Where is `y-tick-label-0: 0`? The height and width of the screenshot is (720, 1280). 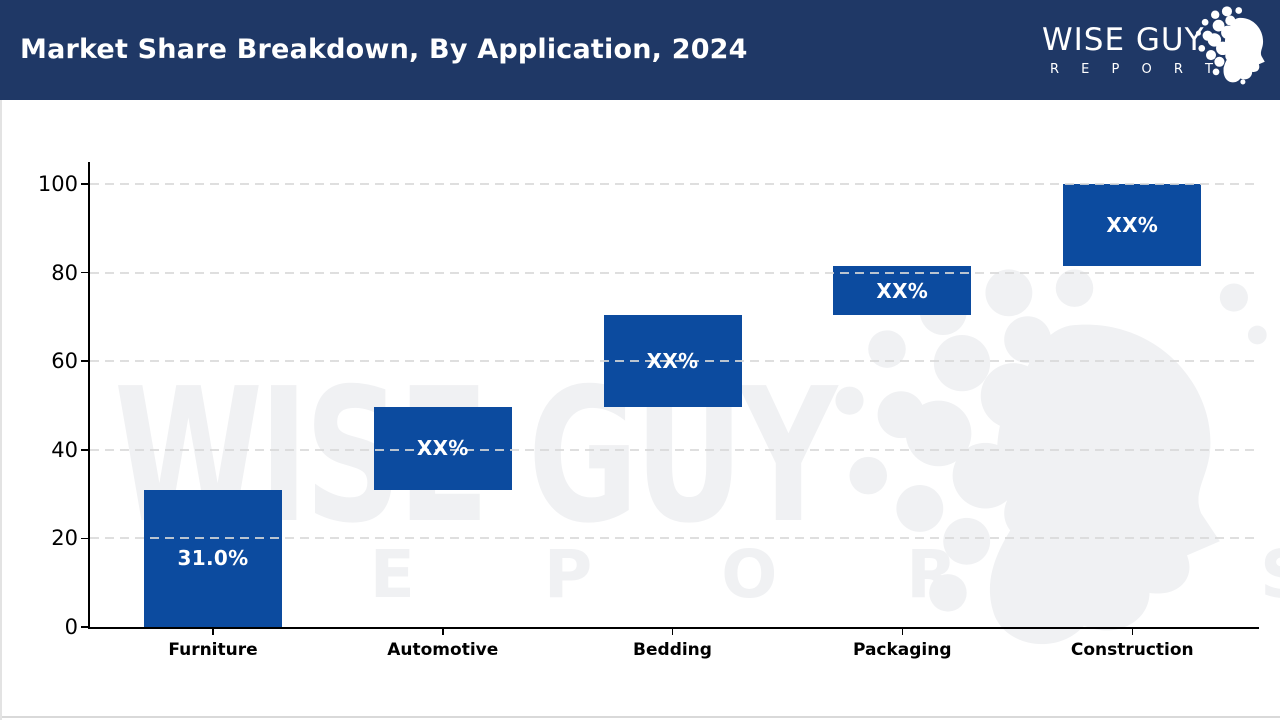
y-tick-label-0: 0 is located at coordinates (71, 627).